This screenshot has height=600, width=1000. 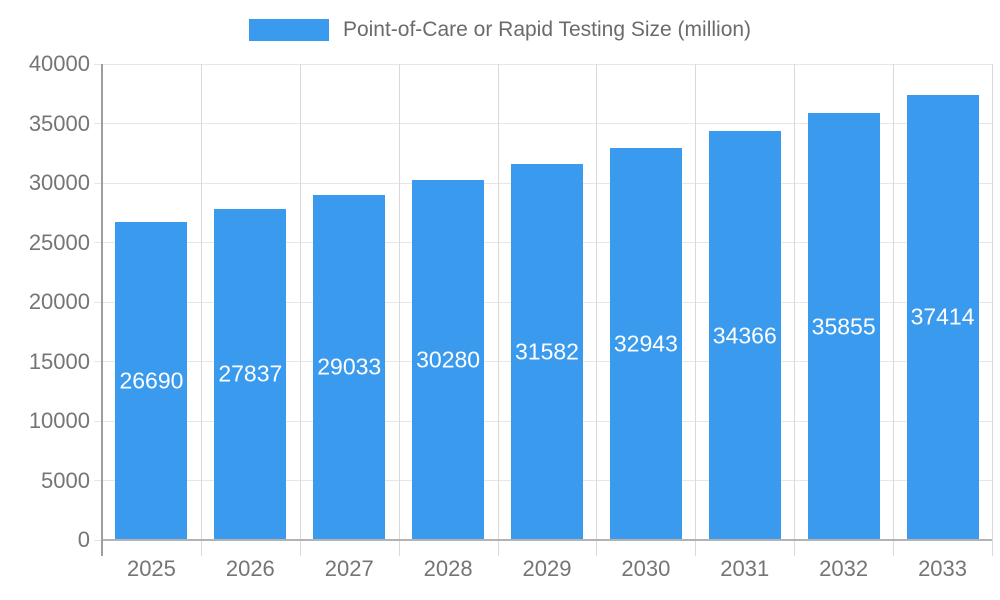 I want to click on x-axis-tick-label: 2033, so click(x=943, y=568).